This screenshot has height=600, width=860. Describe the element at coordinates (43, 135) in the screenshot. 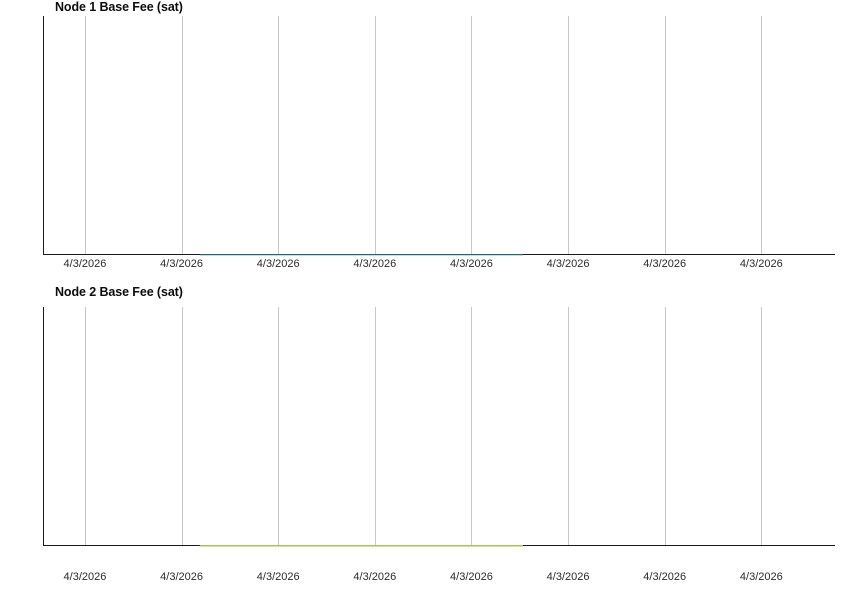

I see `y-axis-line-node1` at that location.